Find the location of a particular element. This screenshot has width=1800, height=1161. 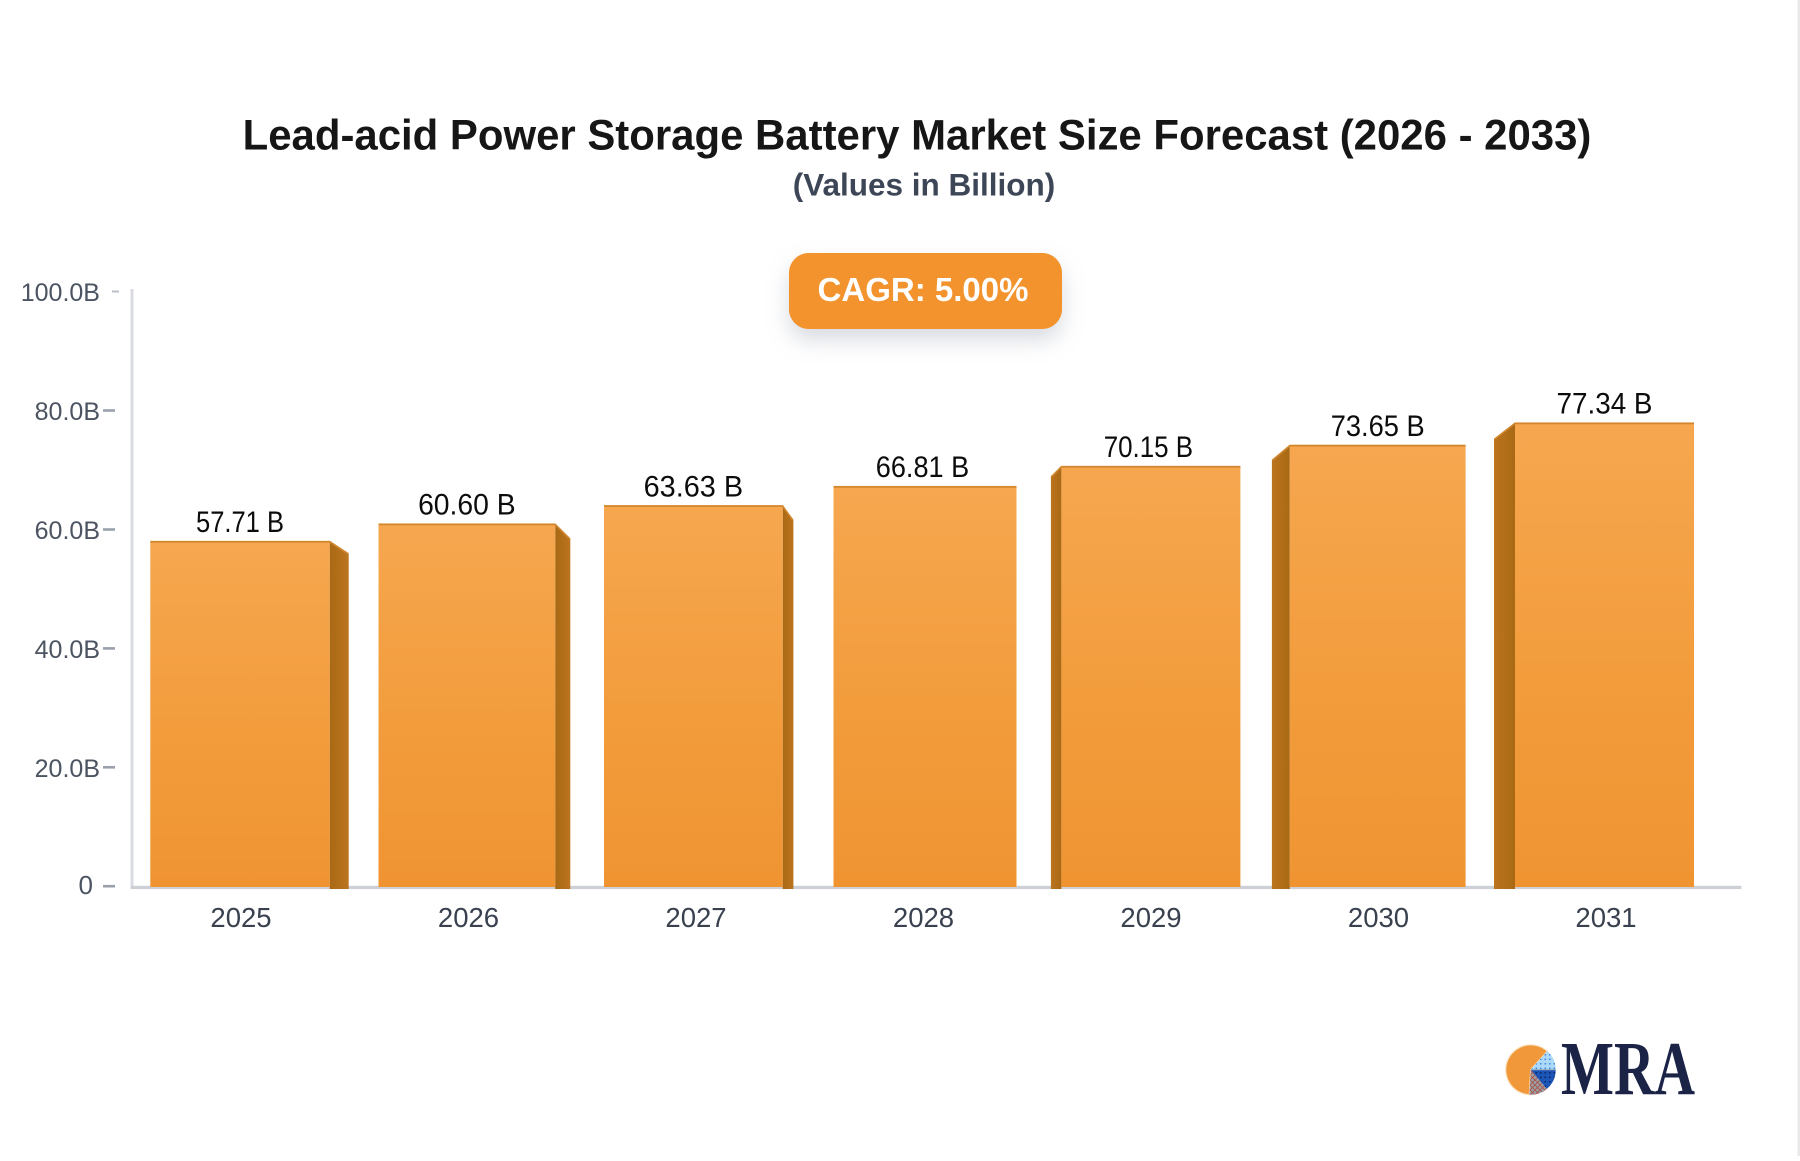

svg-text: 40.0B is located at coordinates (67, 650).